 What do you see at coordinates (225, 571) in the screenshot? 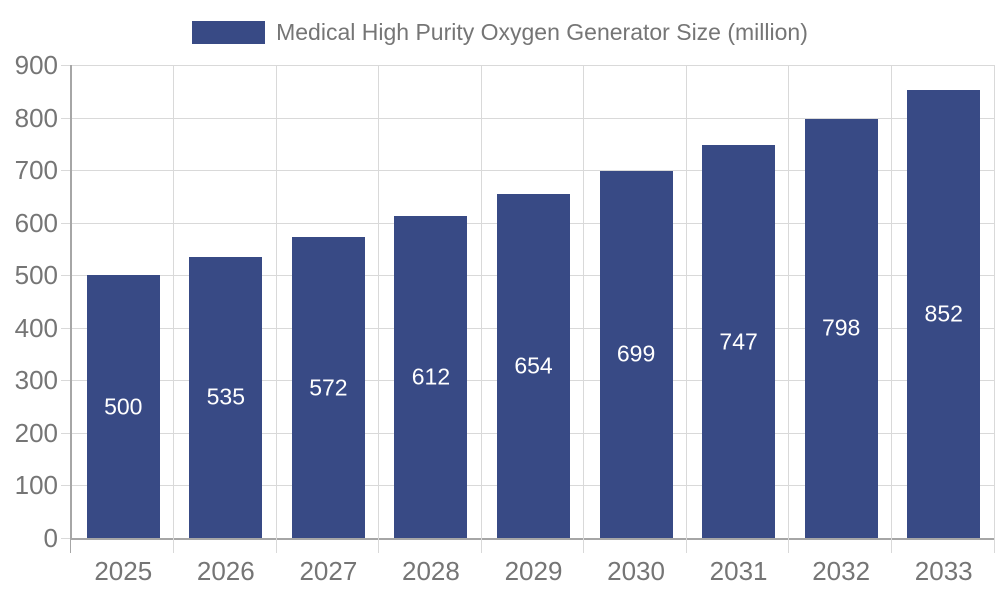
I see `xtick-label-2026: 2026` at bounding box center [225, 571].